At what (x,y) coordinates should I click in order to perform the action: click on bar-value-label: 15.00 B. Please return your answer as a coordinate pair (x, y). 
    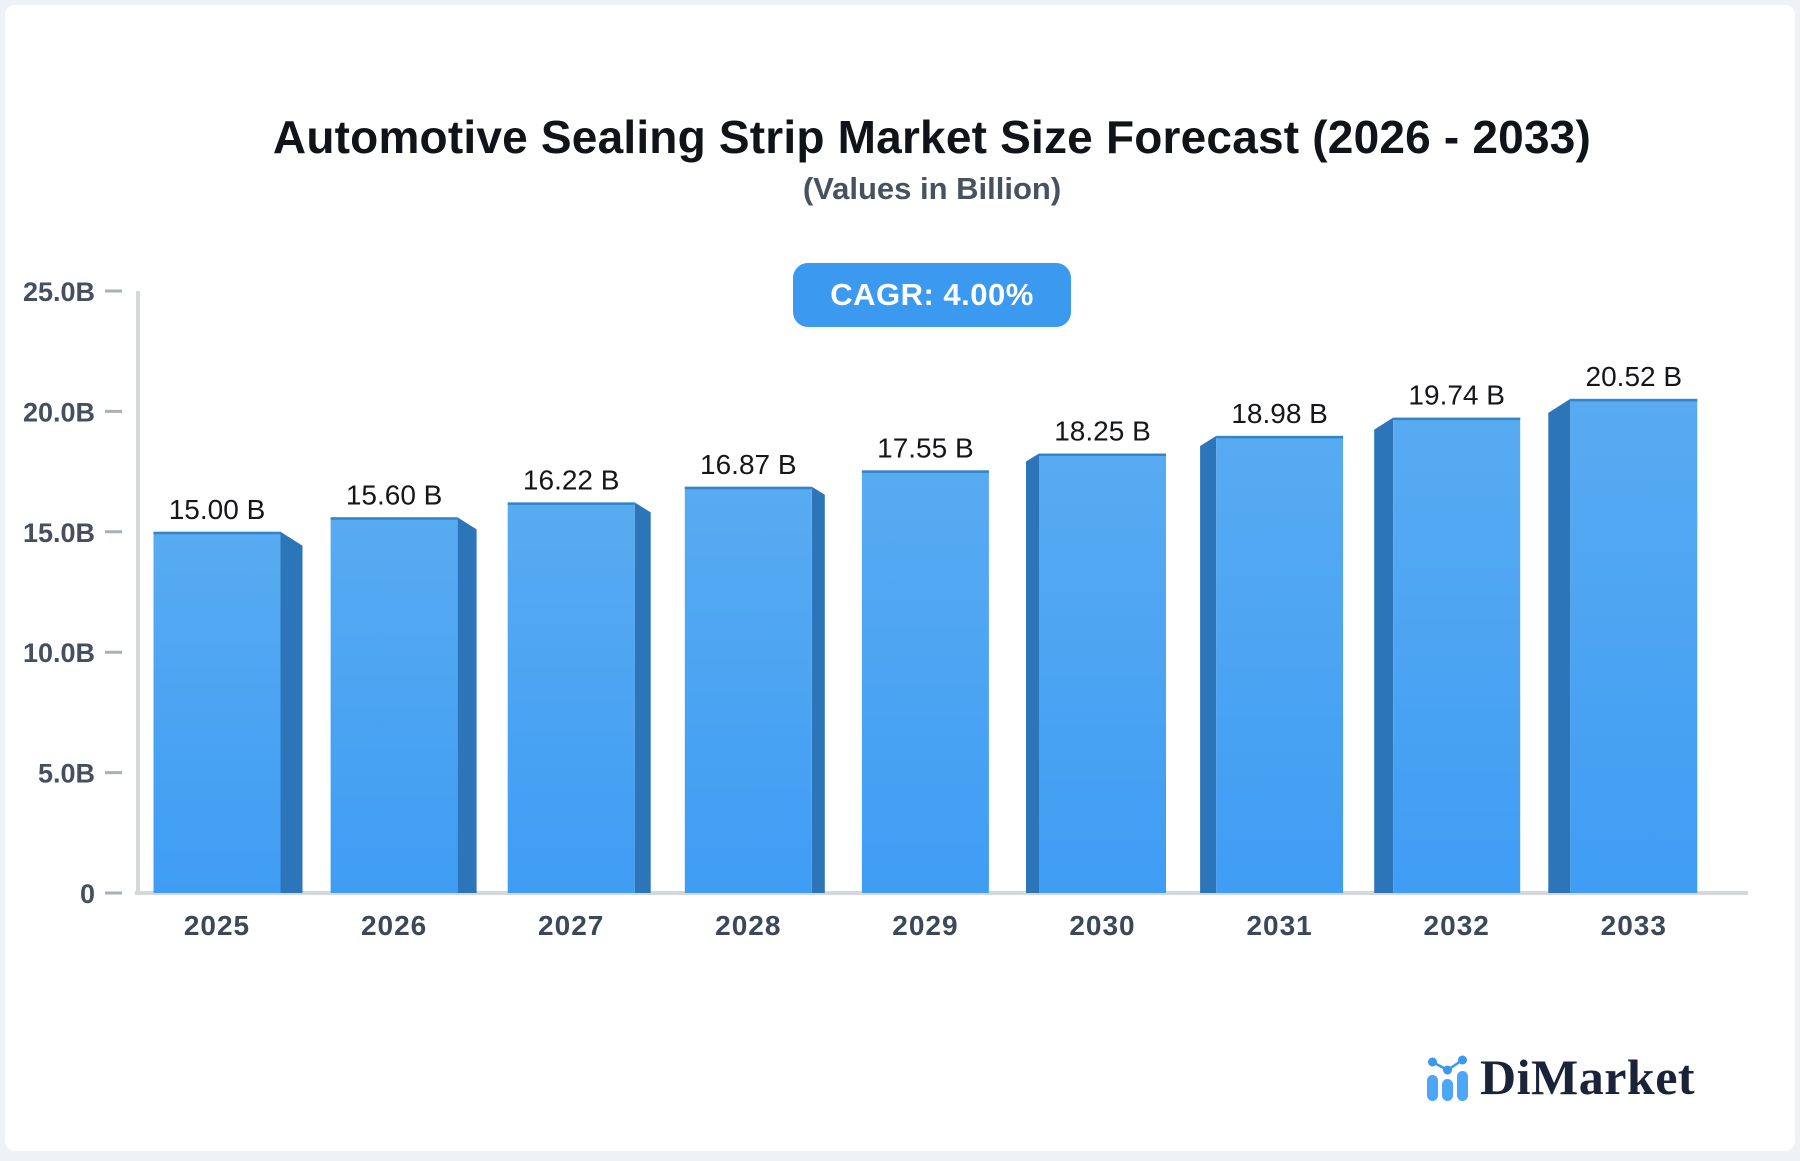
    Looking at the image, I should click on (217, 509).